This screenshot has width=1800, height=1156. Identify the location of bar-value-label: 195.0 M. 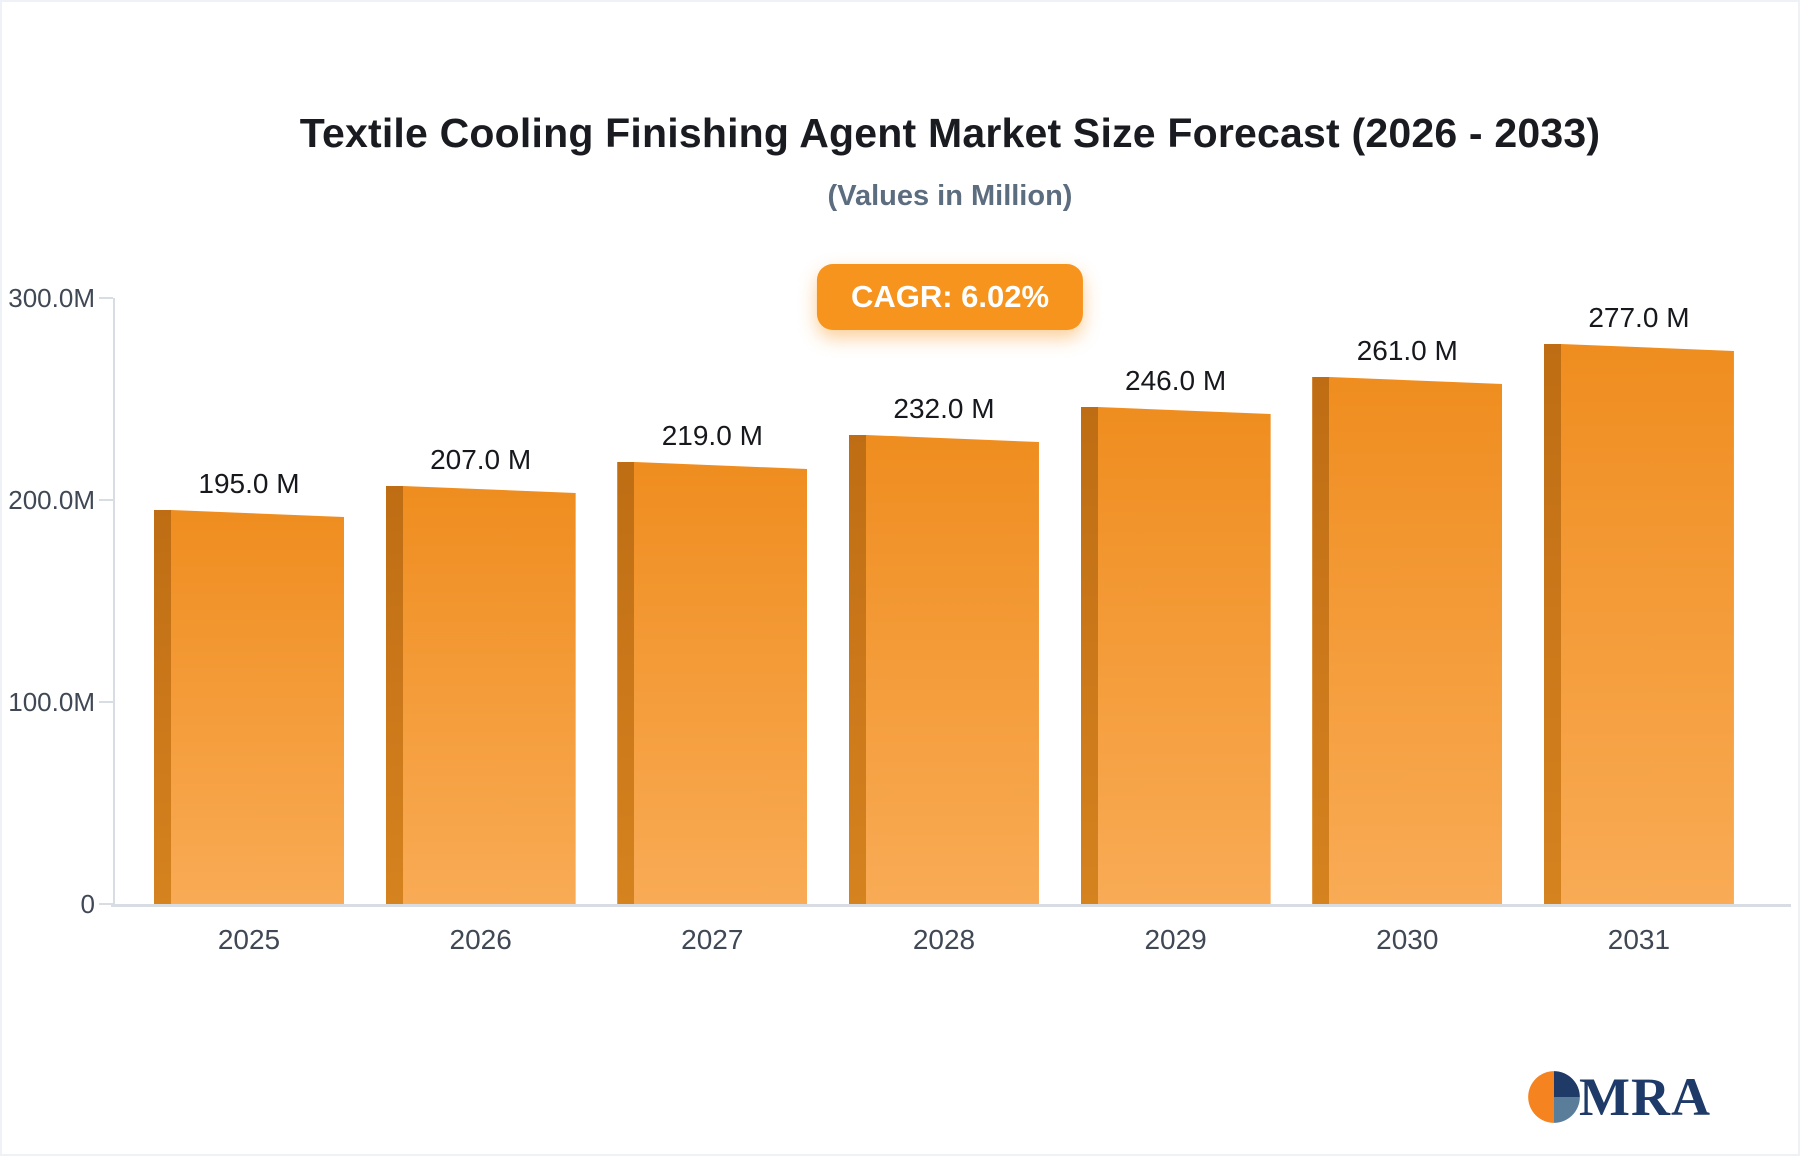
(249, 483).